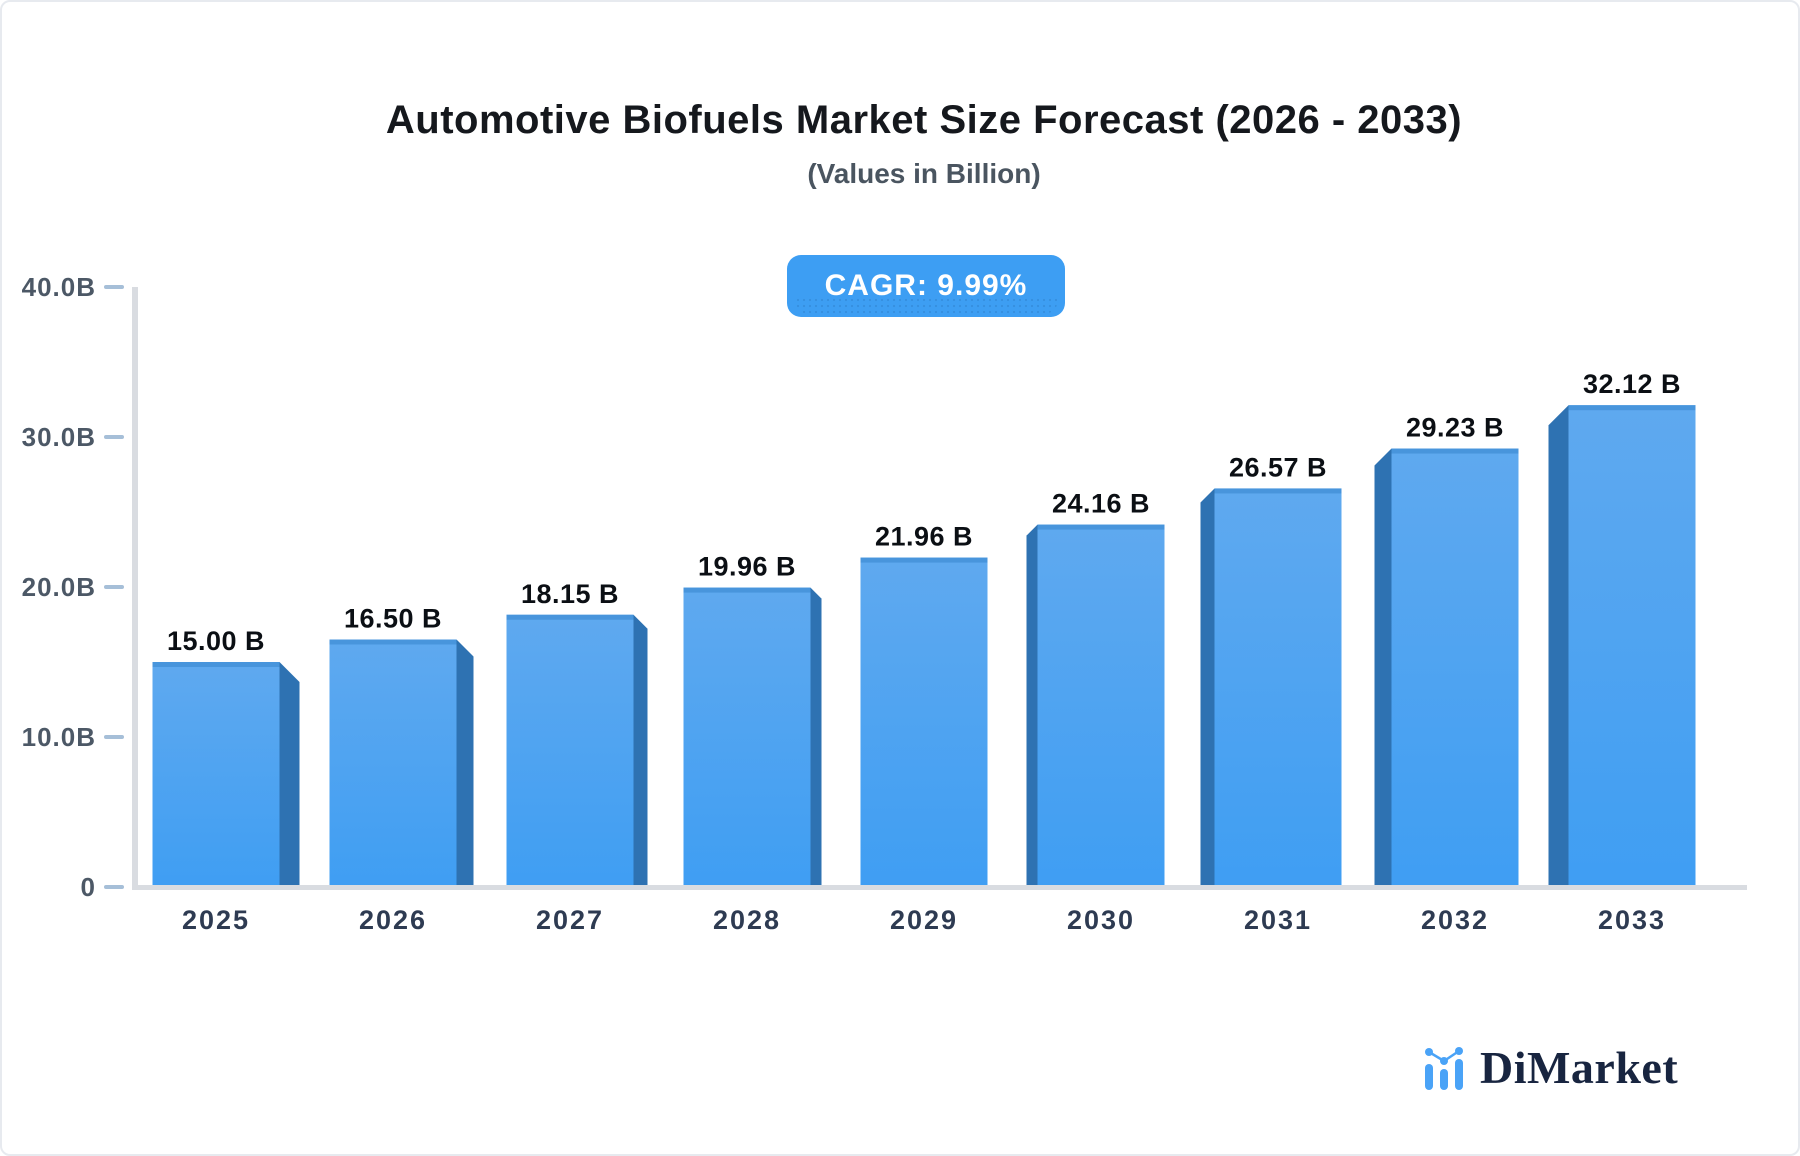 This screenshot has width=1800, height=1156. What do you see at coordinates (1632, 384) in the screenshot?
I see `bar-value-label: 32.12 B` at bounding box center [1632, 384].